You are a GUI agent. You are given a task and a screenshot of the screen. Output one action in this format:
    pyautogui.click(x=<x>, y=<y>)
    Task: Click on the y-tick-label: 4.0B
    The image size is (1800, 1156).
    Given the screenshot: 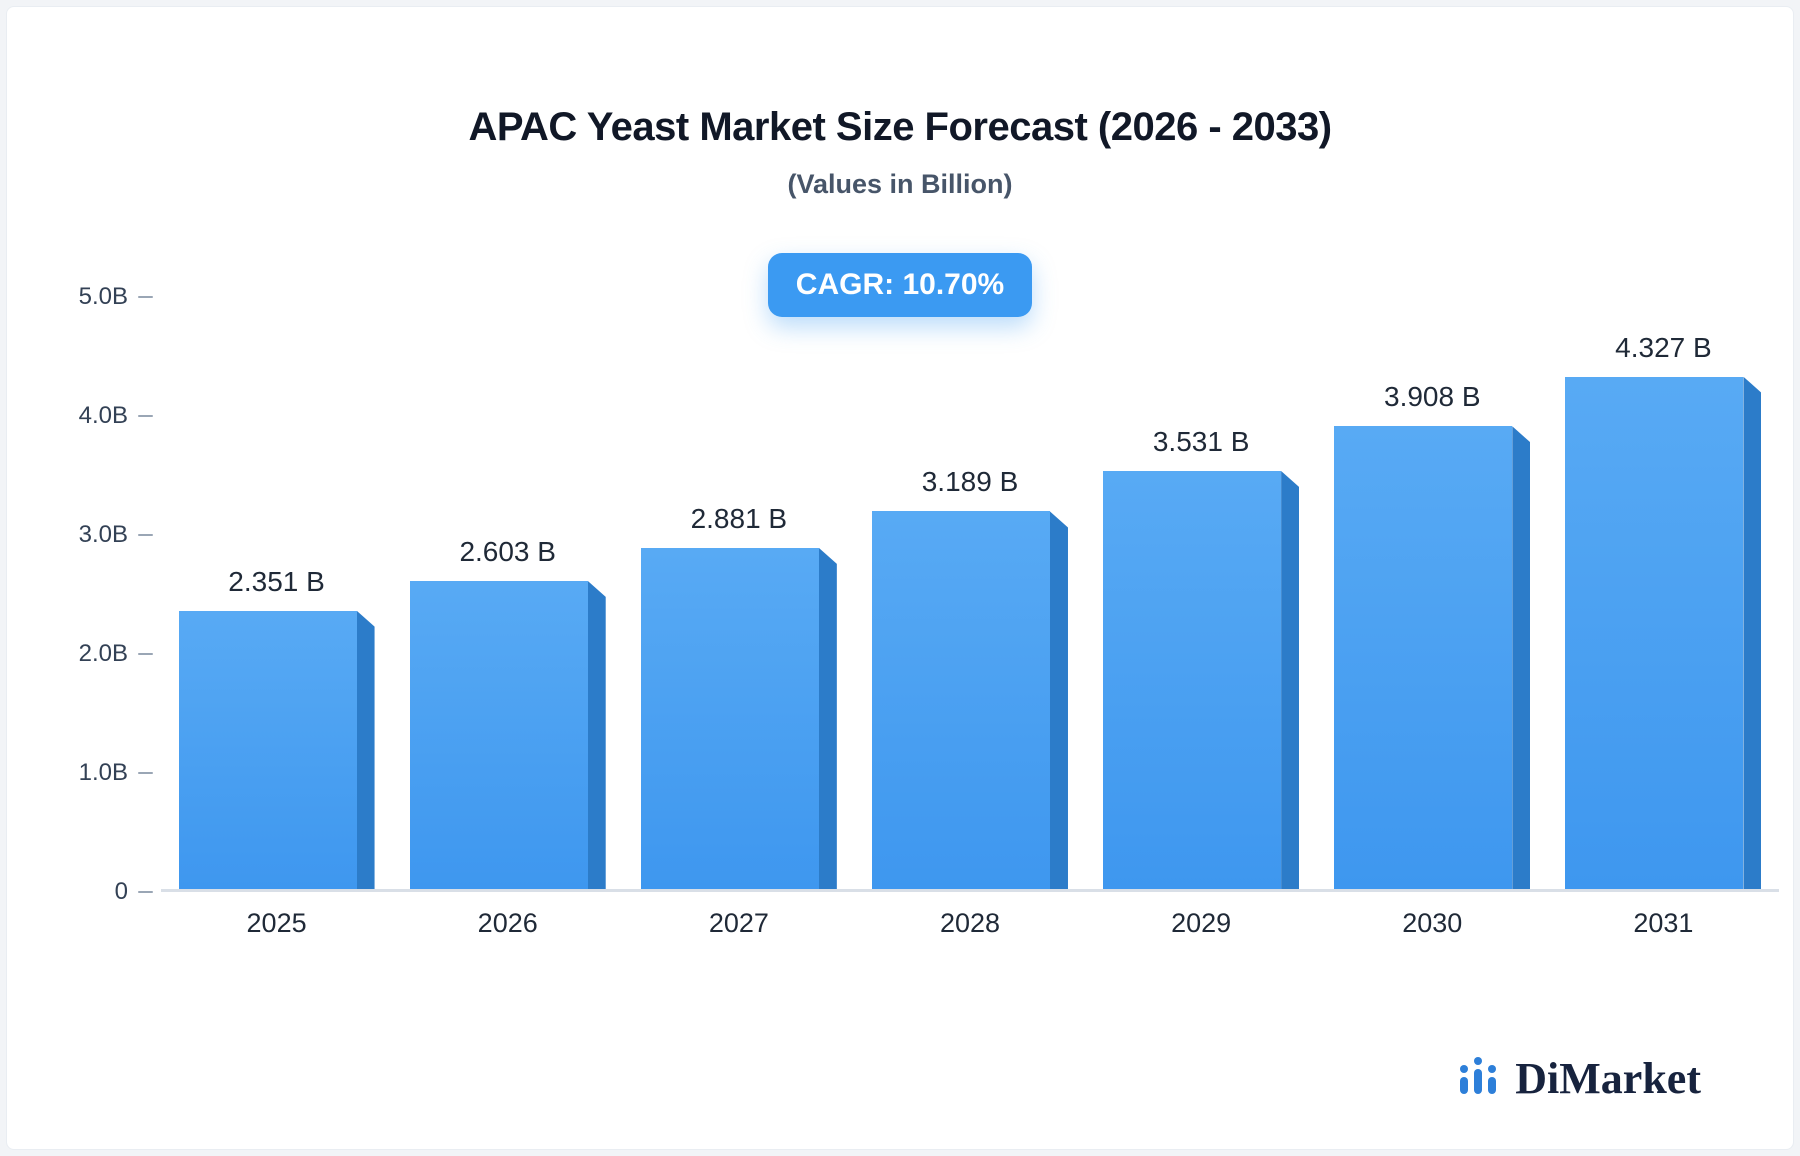 What is the action you would take?
    pyautogui.click(x=103, y=415)
    